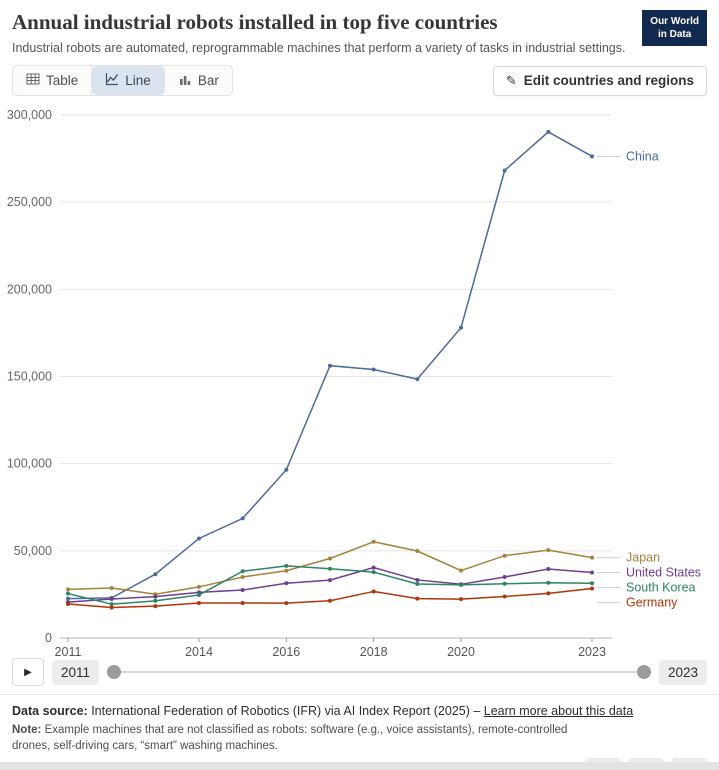 This screenshot has width=719, height=770. I want to click on play-button: ▶, so click(28, 672).